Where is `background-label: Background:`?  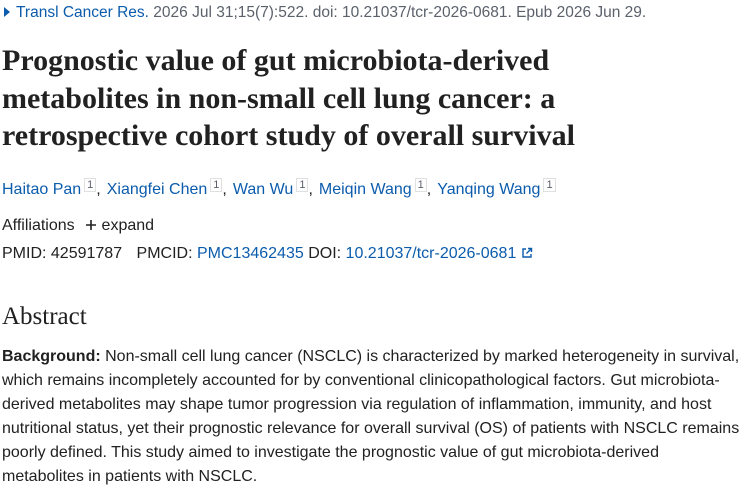 background-label: Background: is located at coordinates (51, 356).